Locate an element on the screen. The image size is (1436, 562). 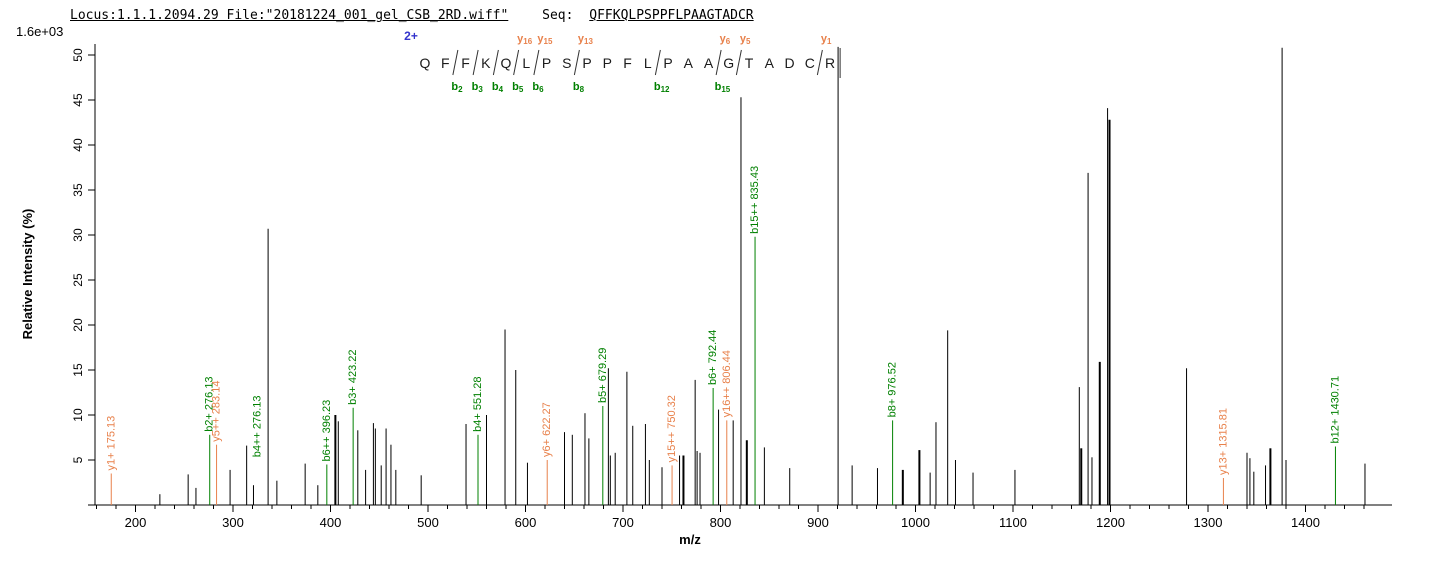
peak-label: y15++ 750.32 is located at coordinates (672, 428).